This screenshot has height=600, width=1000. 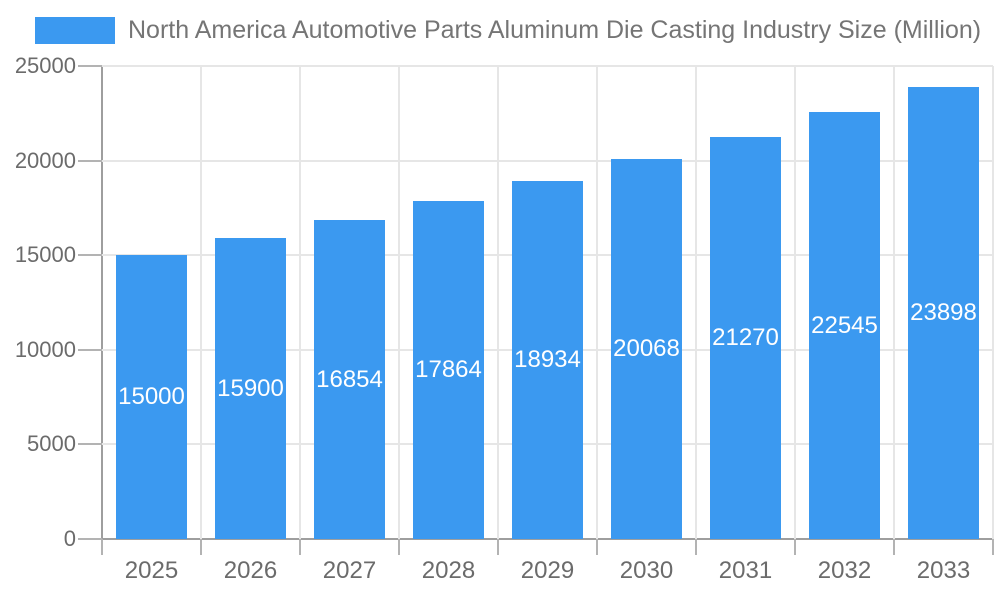 What do you see at coordinates (943, 570) in the screenshot?
I see `x-axis-tick-label: 2033` at bounding box center [943, 570].